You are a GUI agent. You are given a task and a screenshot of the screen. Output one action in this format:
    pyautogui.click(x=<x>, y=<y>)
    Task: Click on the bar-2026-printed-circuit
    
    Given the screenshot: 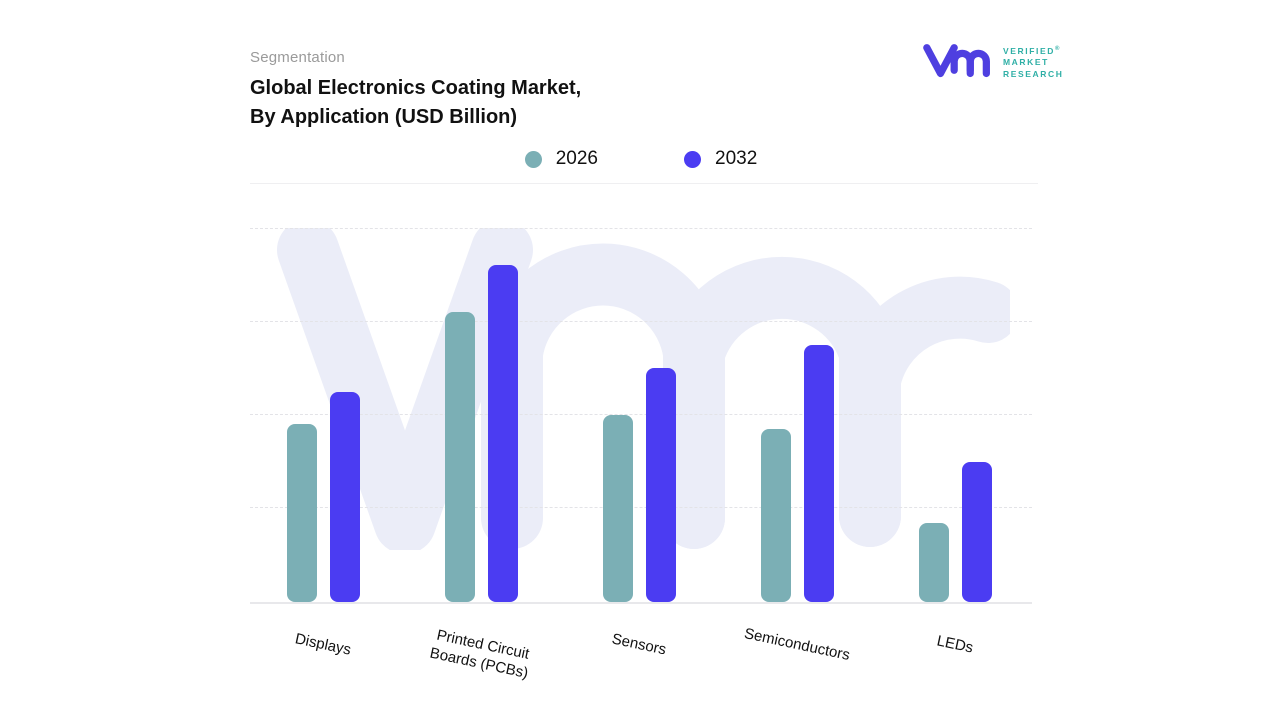 What is the action you would take?
    pyautogui.click(x=459, y=457)
    